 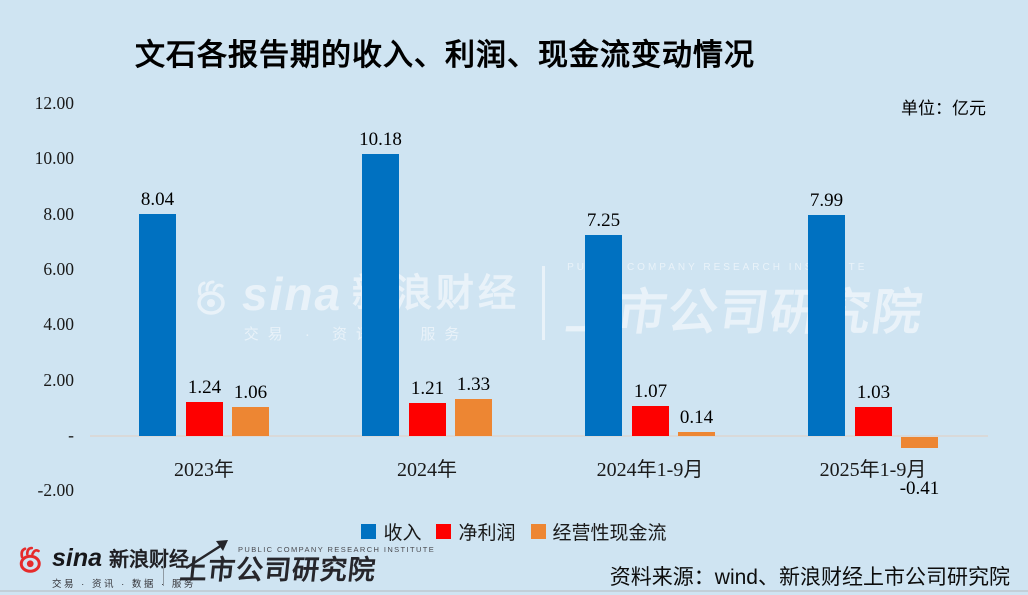 I want to click on bar-value-label: 7.99, so click(x=826, y=200).